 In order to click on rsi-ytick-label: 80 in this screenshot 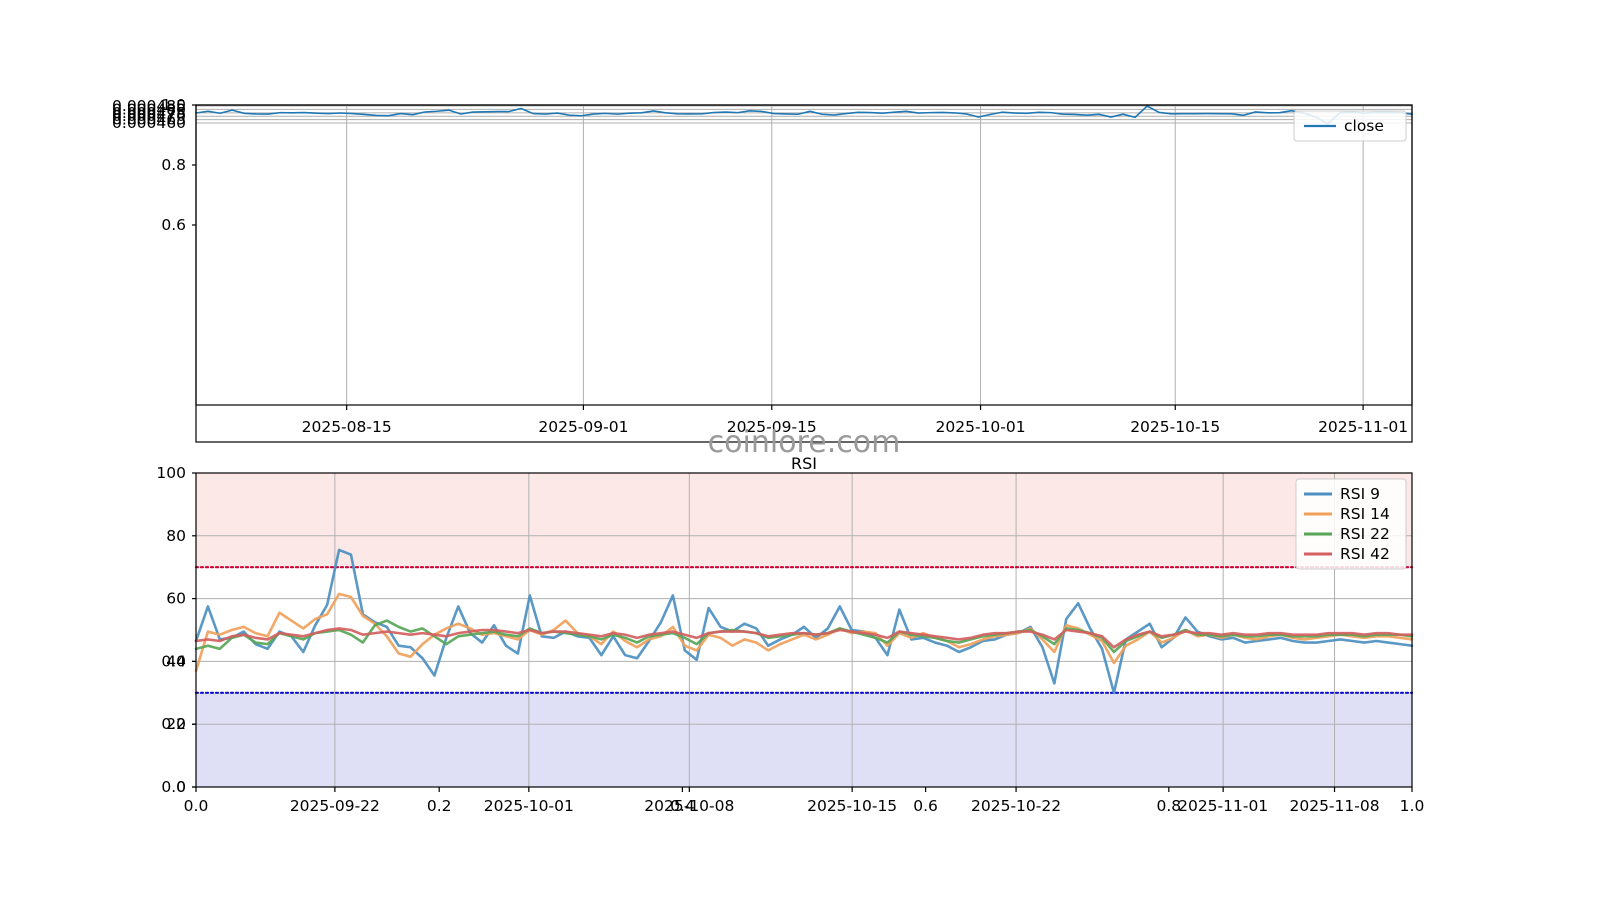, I will do `click(176, 536)`.